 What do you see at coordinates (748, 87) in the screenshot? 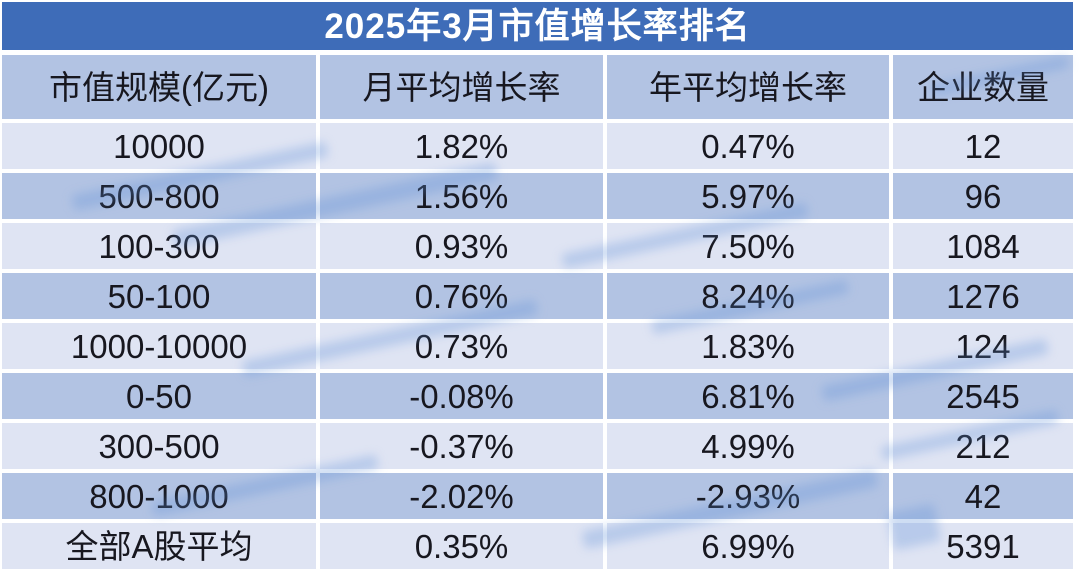
I see `column-header-yearly-avg-growth: 年平均增长率` at bounding box center [748, 87].